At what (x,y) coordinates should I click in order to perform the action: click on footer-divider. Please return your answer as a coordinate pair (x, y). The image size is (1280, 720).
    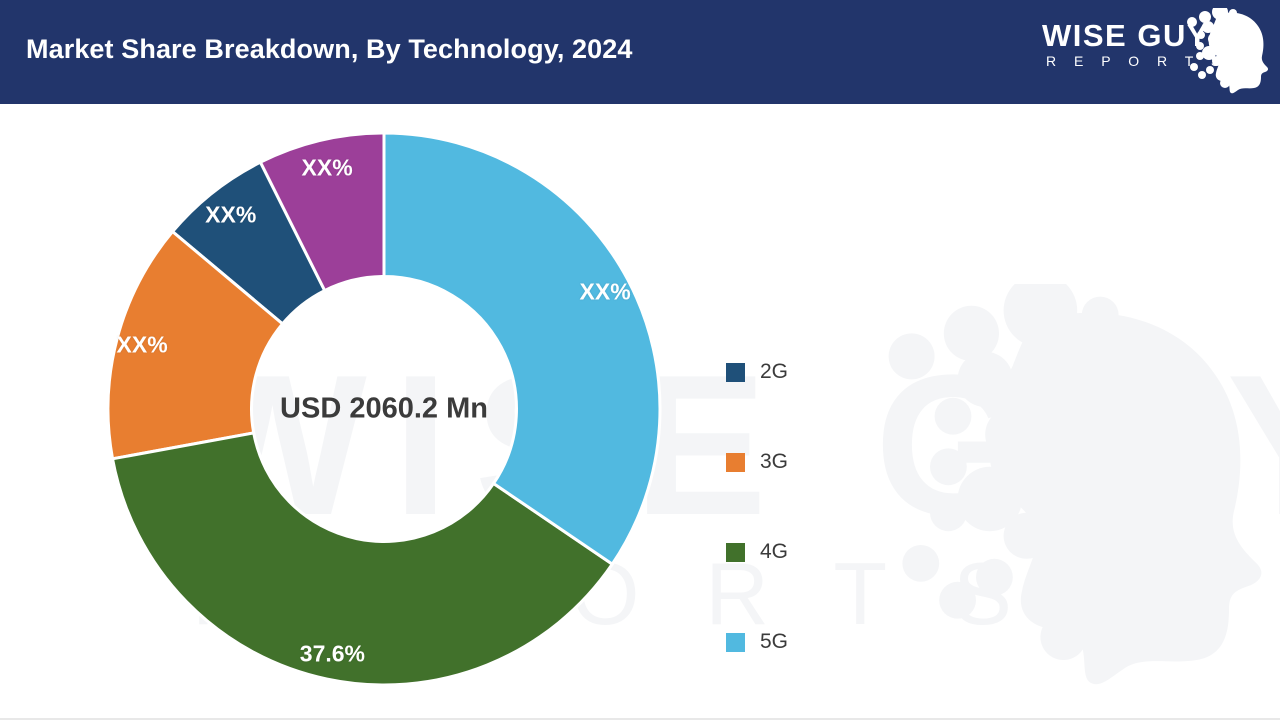
    Looking at the image, I should click on (640, 719).